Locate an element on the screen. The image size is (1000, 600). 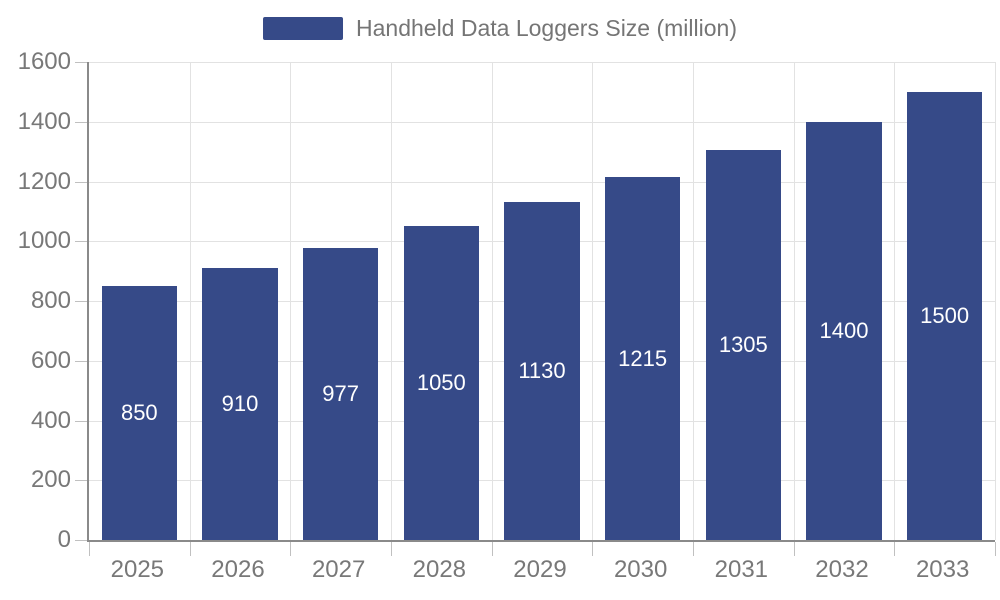
y-axis: 0 200 400 600 800 1000 1200 1400 1600 is located at coordinates (35, 300).